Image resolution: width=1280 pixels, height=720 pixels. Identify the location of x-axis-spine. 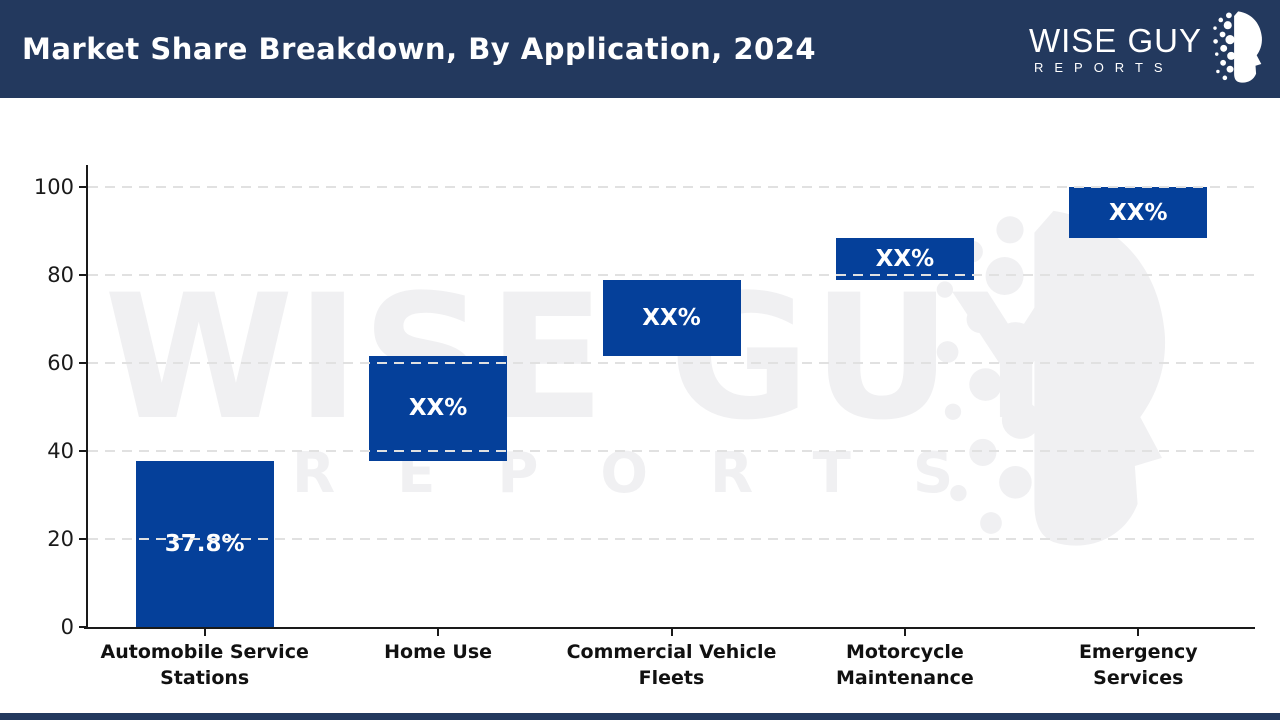
(669, 628).